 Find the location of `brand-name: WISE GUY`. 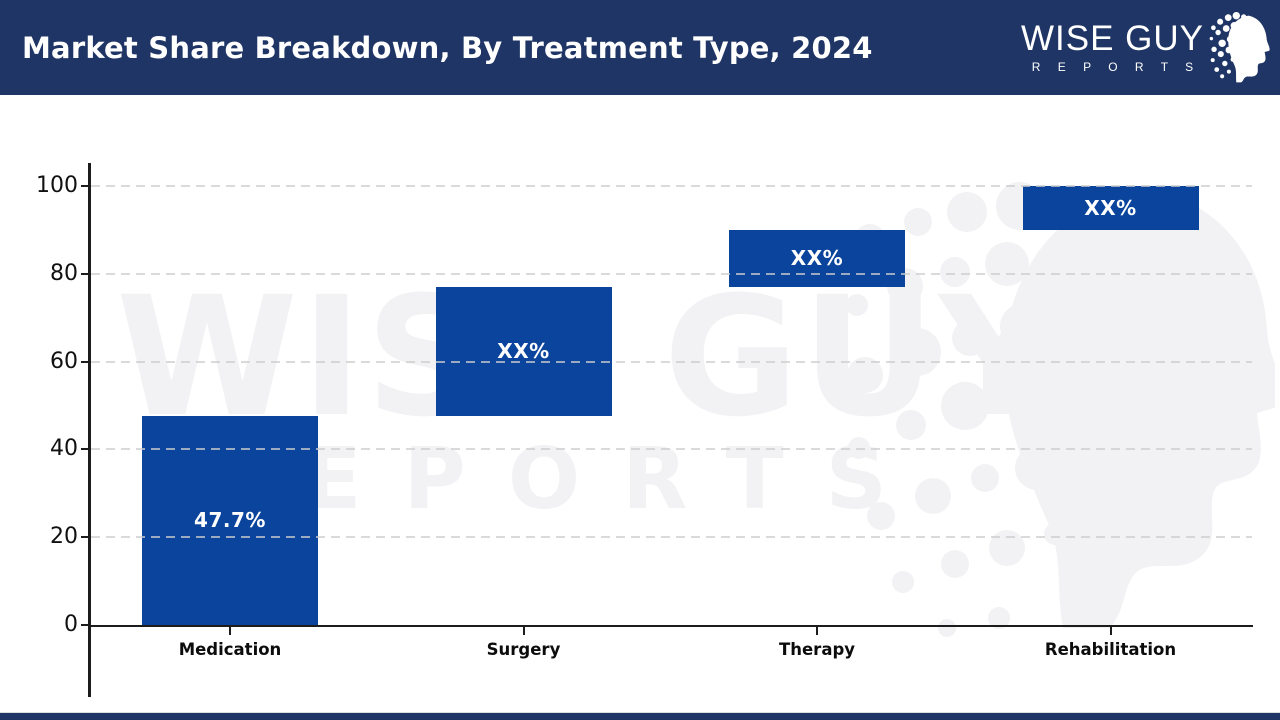

brand-name: WISE GUY is located at coordinates (1112, 38).